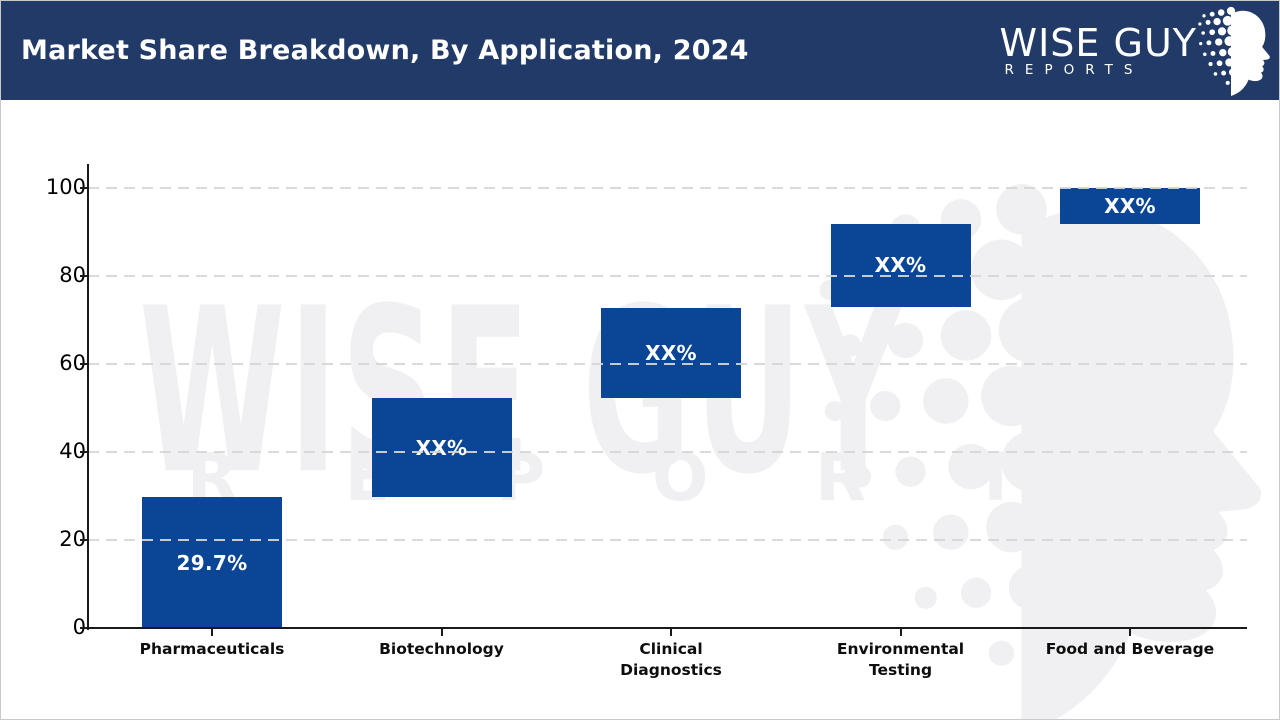 Image resolution: width=1280 pixels, height=720 pixels. Describe the element at coordinates (1234, 51) in the screenshot. I see `logo-face-icon` at that location.